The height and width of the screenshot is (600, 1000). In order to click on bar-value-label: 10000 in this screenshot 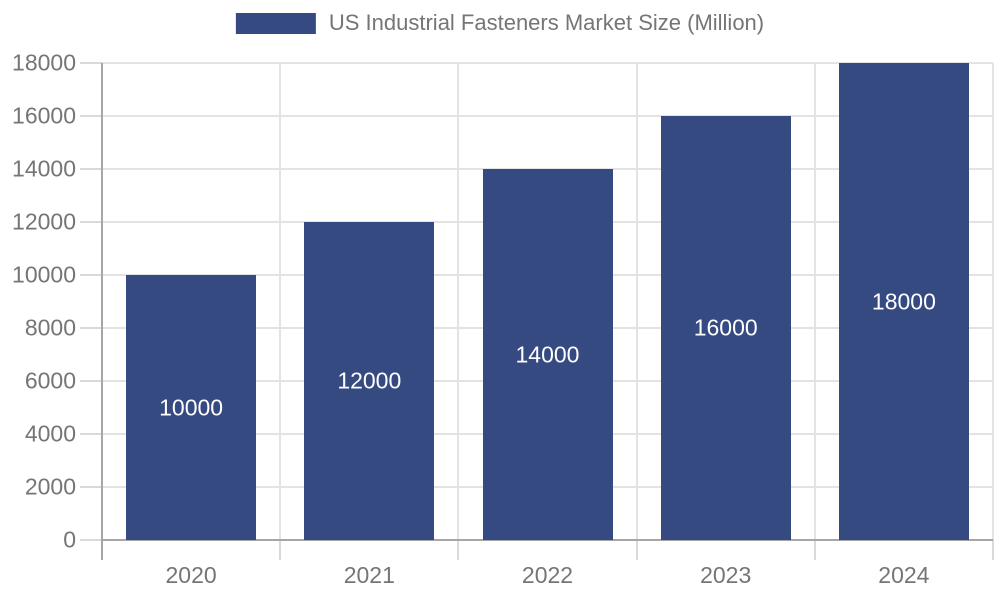, I will do `click(191, 407)`.